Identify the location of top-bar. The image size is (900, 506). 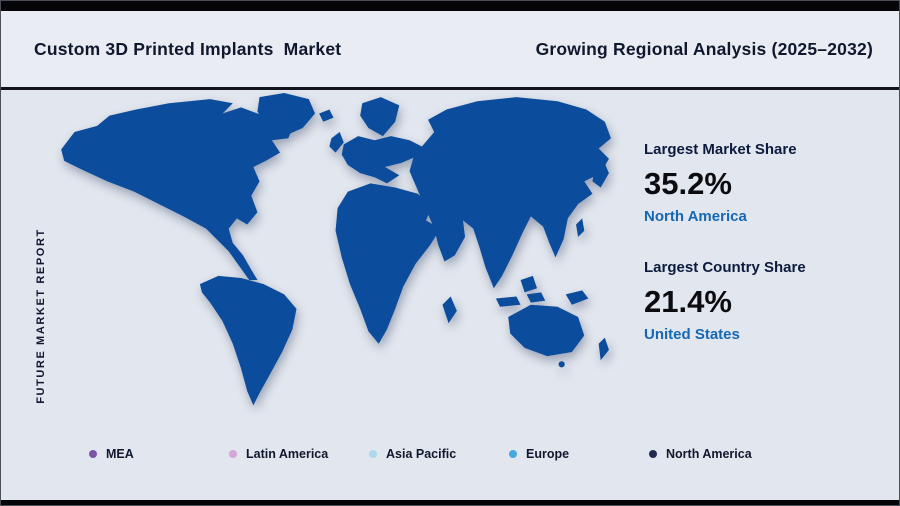
(450, 6).